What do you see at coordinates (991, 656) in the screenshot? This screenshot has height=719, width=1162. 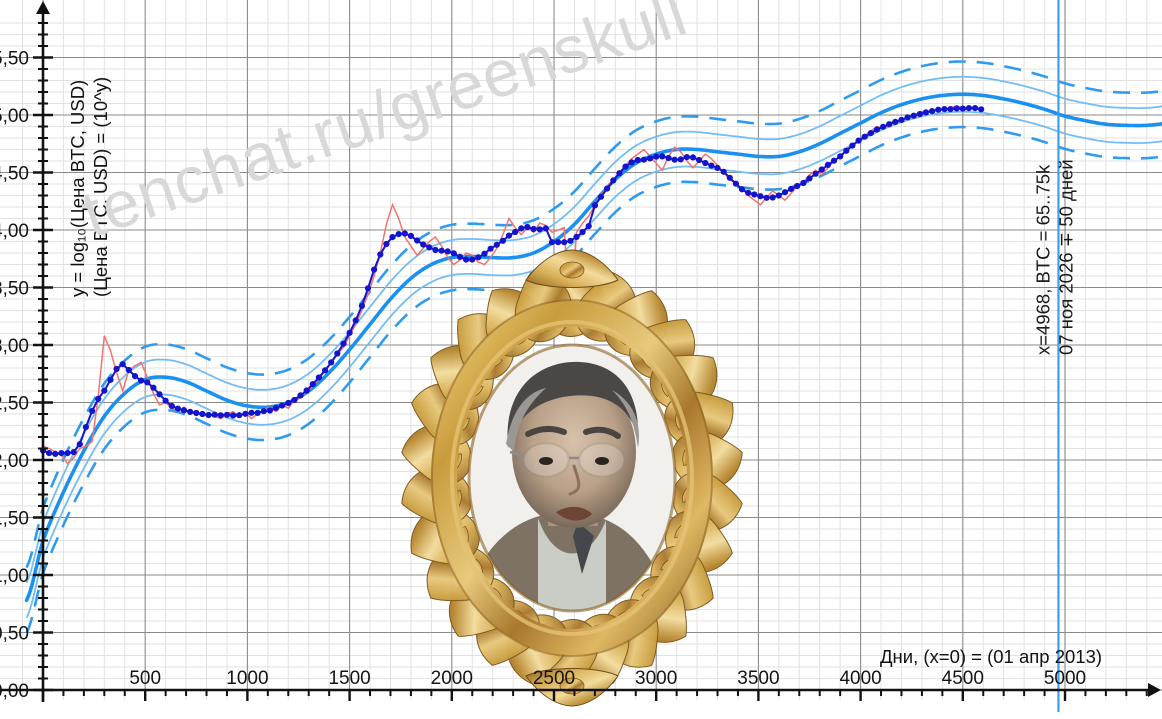 I see `x-axis-title: Дни, (x=0) = (01 апр 2013)` at bounding box center [991, 656].